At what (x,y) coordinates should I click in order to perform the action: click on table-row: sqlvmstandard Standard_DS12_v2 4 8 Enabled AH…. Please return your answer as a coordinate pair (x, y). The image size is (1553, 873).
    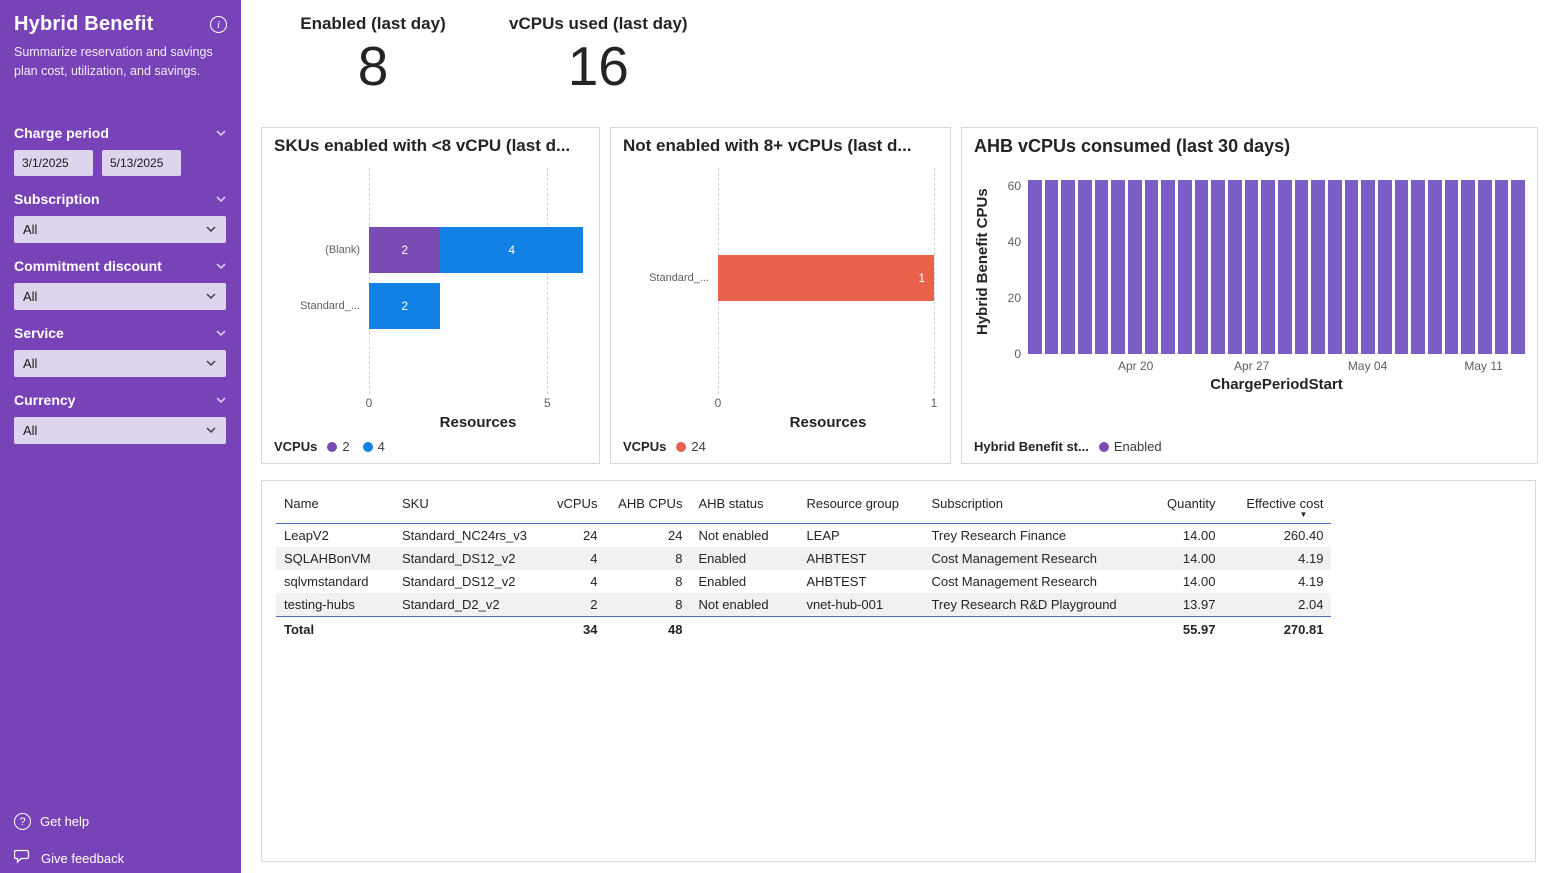
    Looking at the image, I should click on (803, 581).